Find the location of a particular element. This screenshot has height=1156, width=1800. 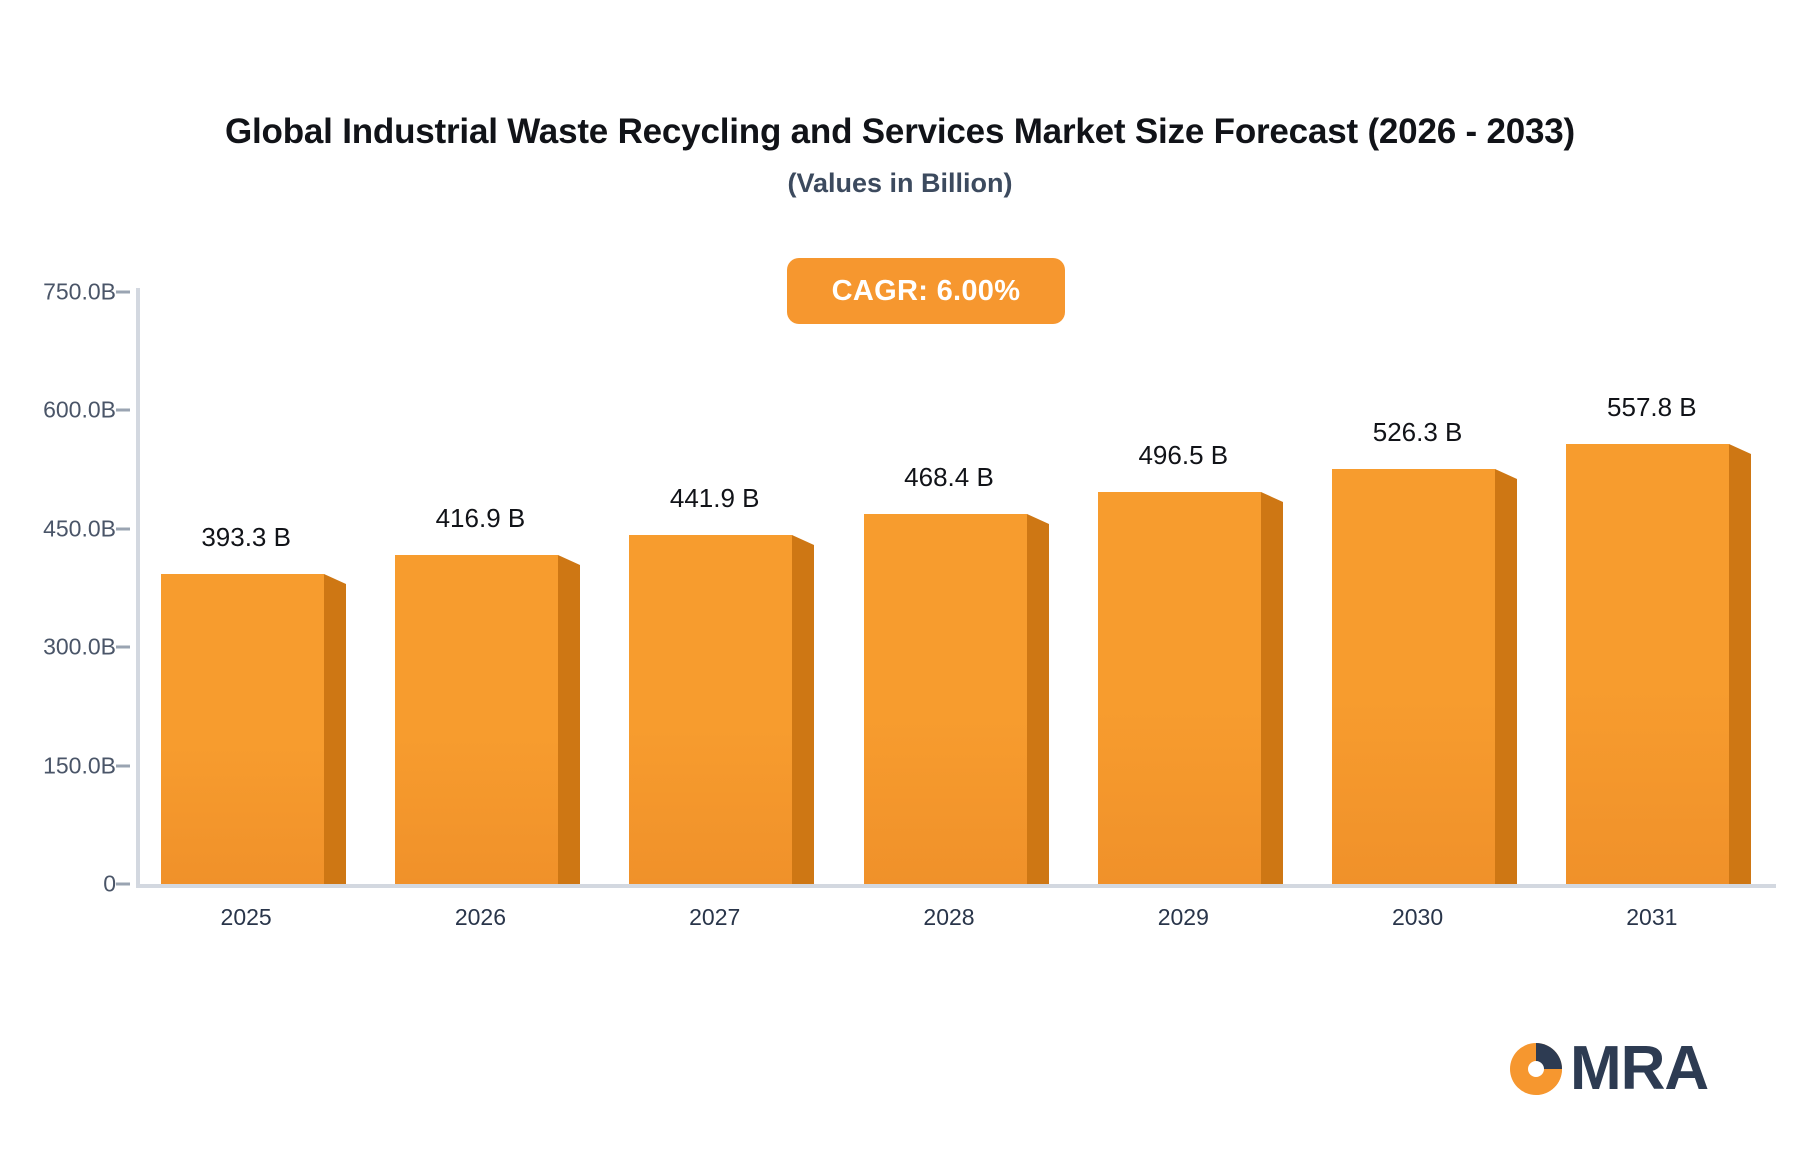

chart-subtitle: (Values in Billion) is located at coordinates (900, 183).